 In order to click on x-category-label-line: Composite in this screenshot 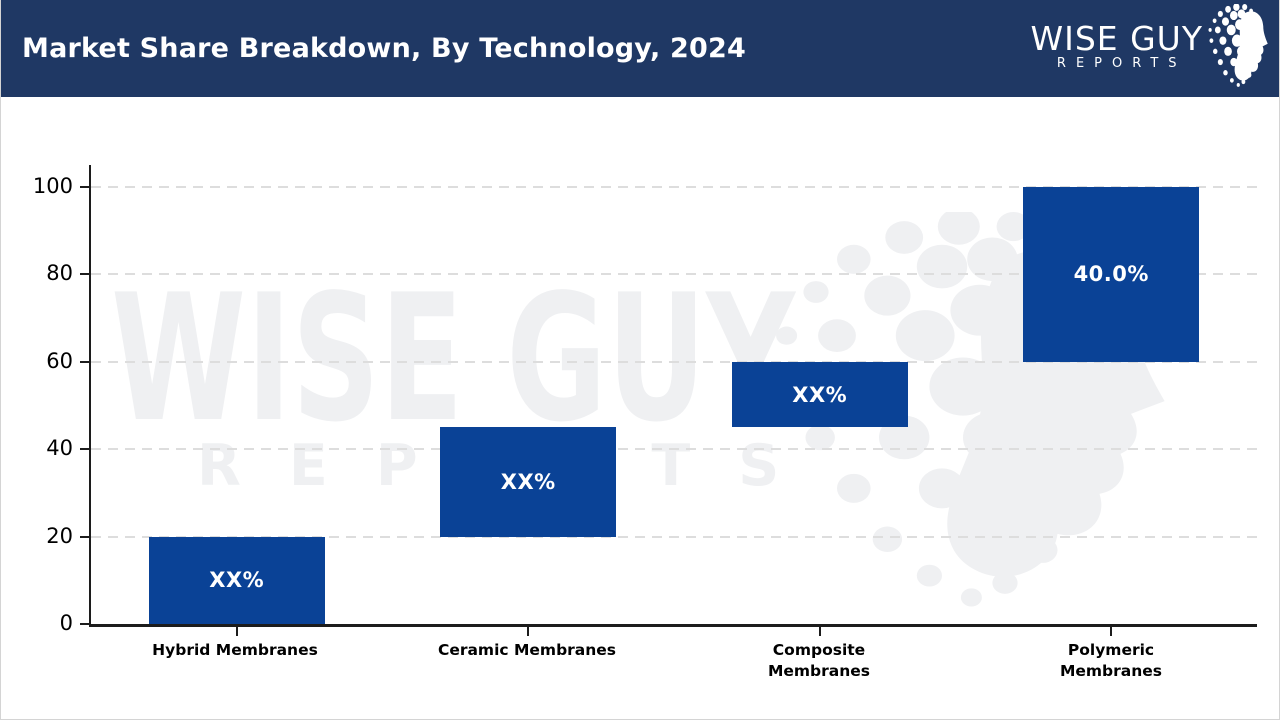, I will do `click(819, 650)`.